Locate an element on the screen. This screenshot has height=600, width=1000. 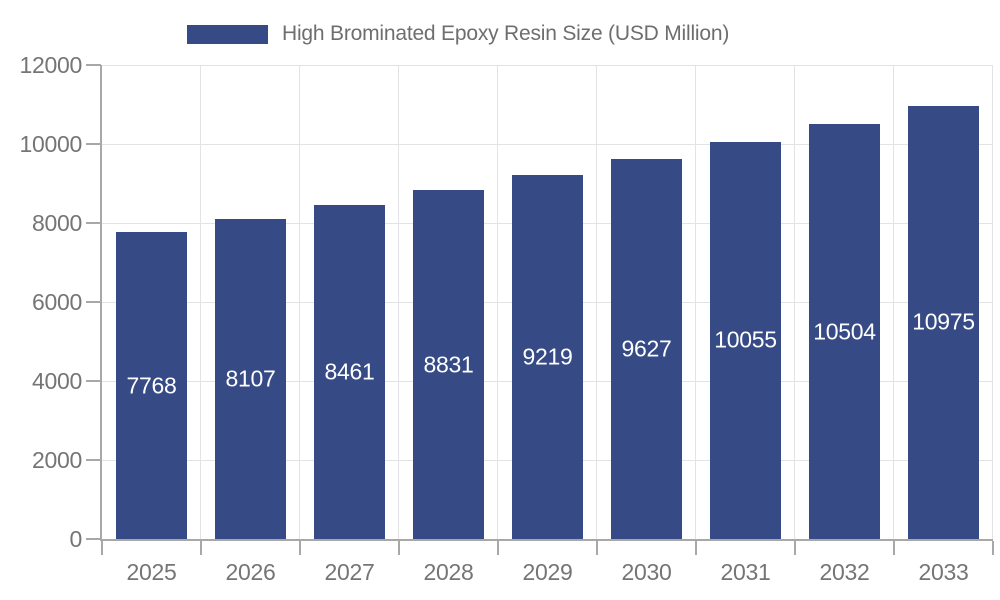
bar: 8461 is located at coordinates (349, 371).